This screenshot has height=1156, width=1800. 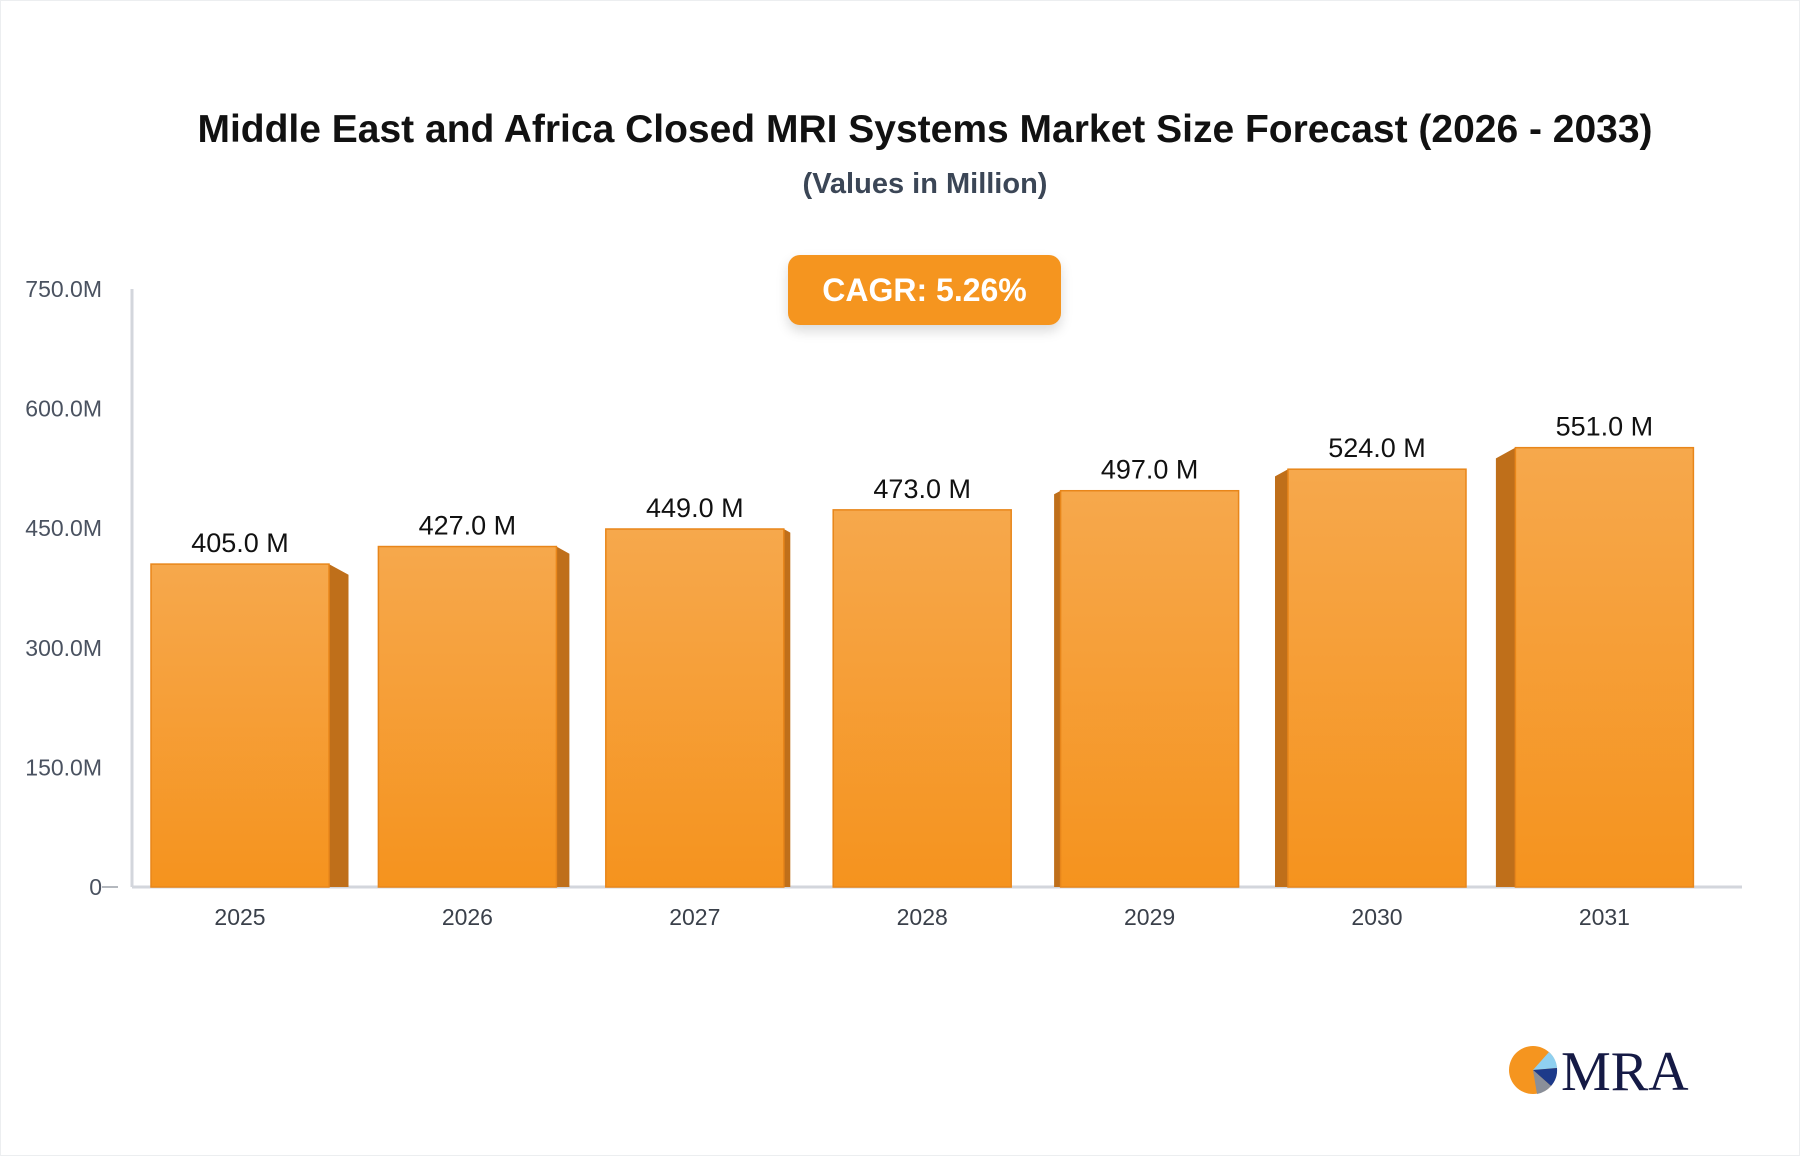 I want to click on y-tick-label: 300.0M, so click(x=63, y=648).